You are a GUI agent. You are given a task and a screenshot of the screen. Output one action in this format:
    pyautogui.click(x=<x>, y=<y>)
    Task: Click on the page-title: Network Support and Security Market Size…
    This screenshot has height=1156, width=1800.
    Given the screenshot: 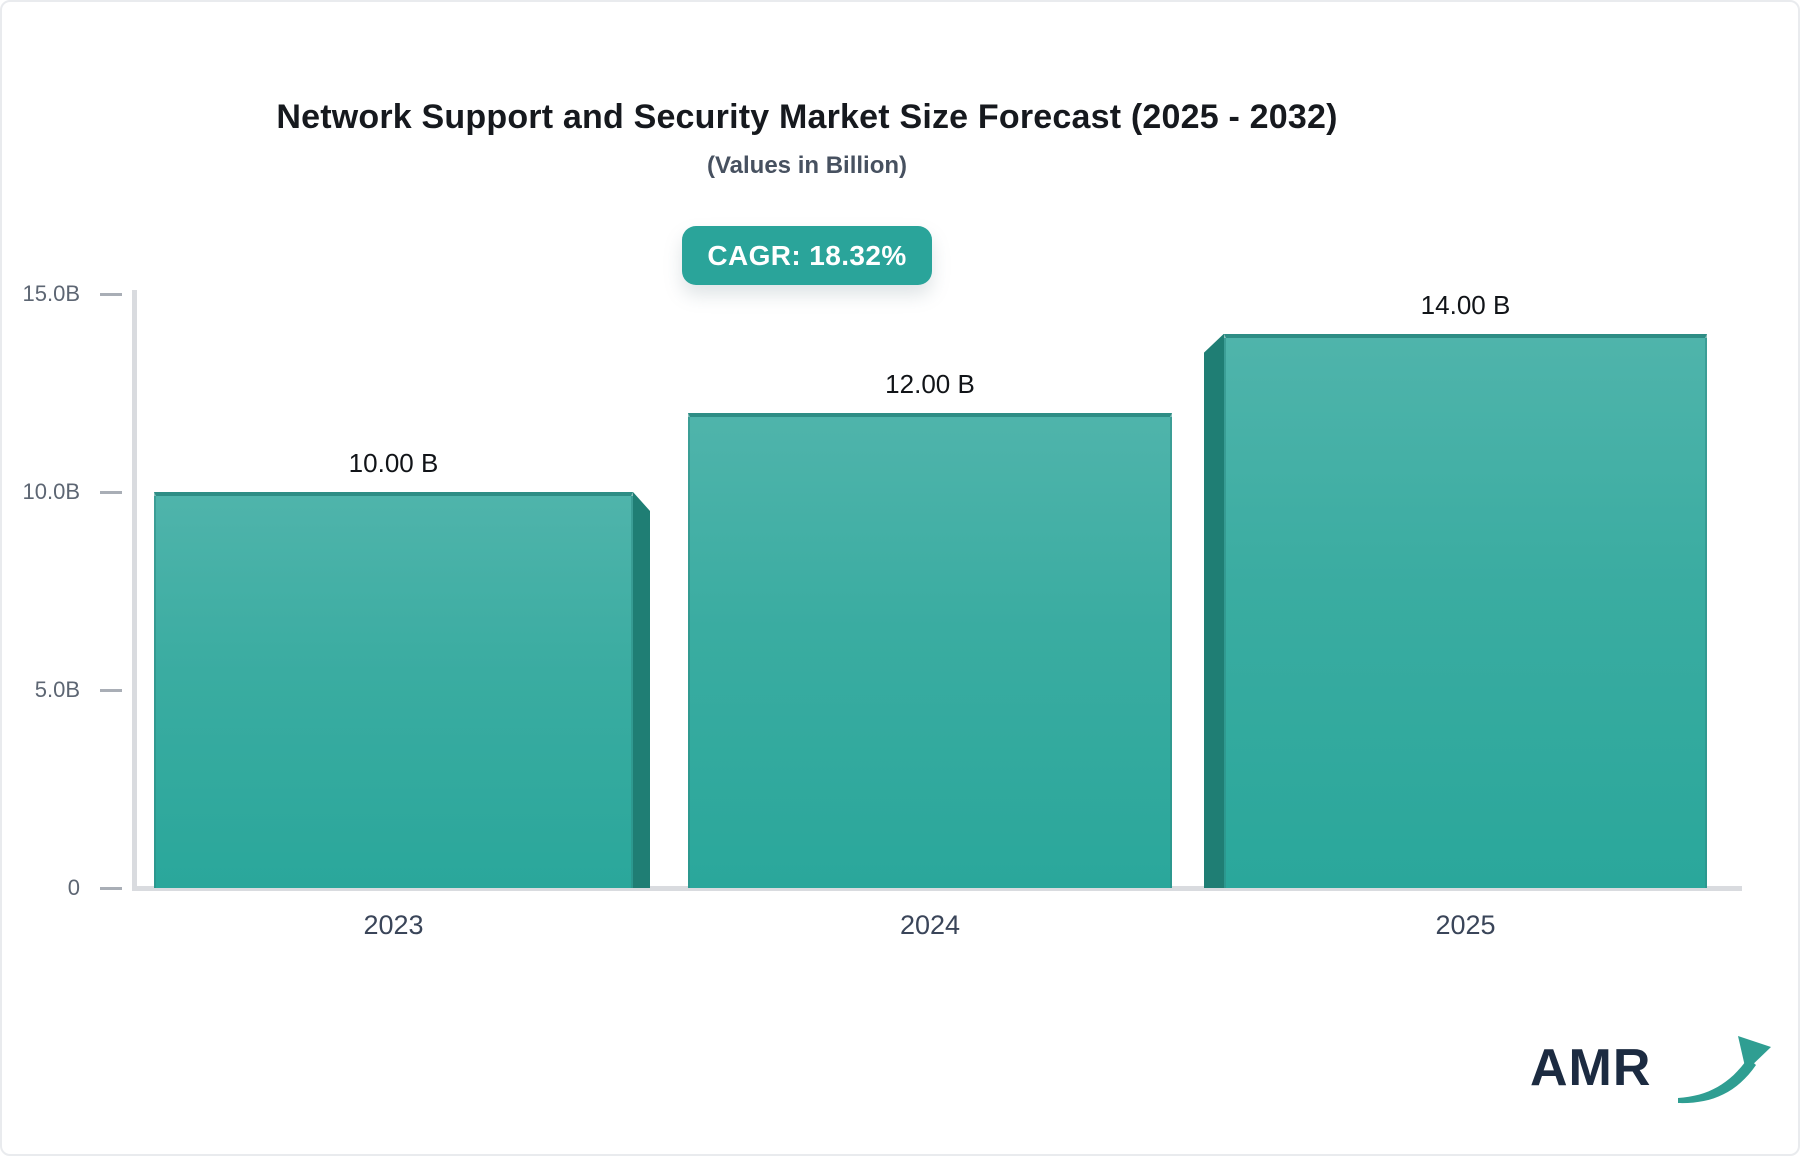 What is the action you would take?
    pyautogui.click(x=807, y=117)
    